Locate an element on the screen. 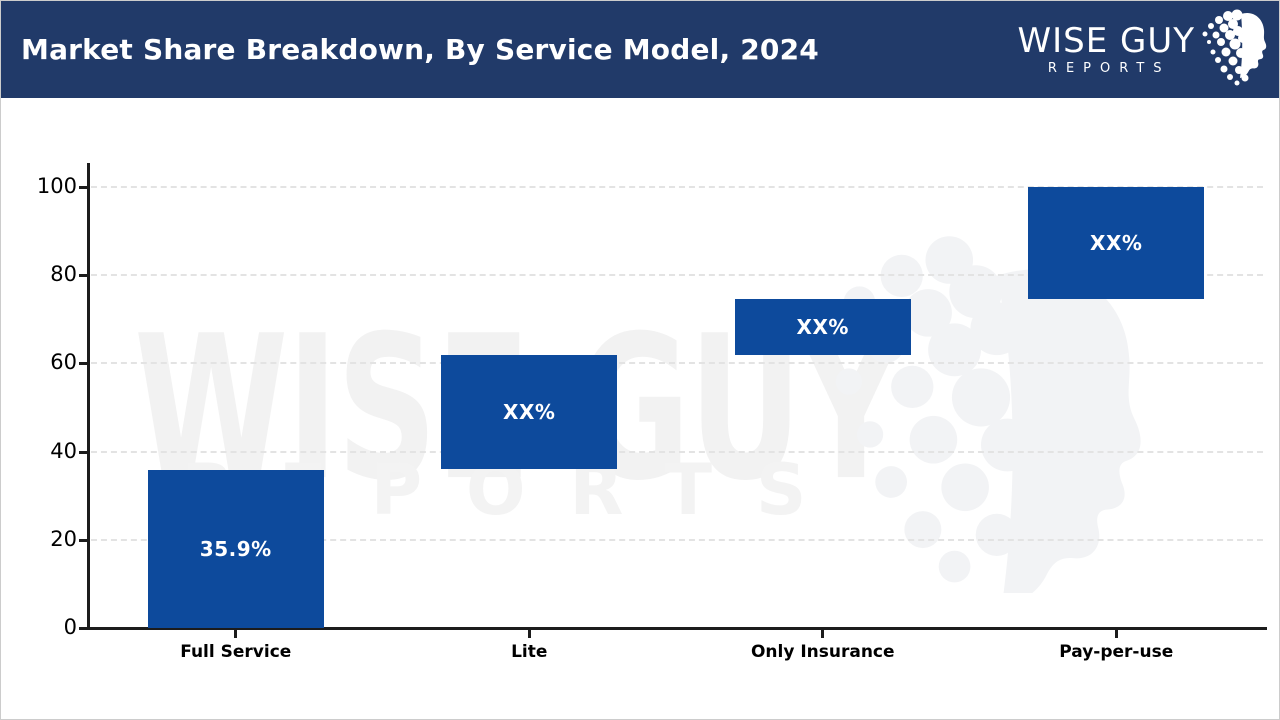 The height and width of the screenshot is (720, 1280). bar-value-label-lite: XX% is located at coordinates (529, 411).